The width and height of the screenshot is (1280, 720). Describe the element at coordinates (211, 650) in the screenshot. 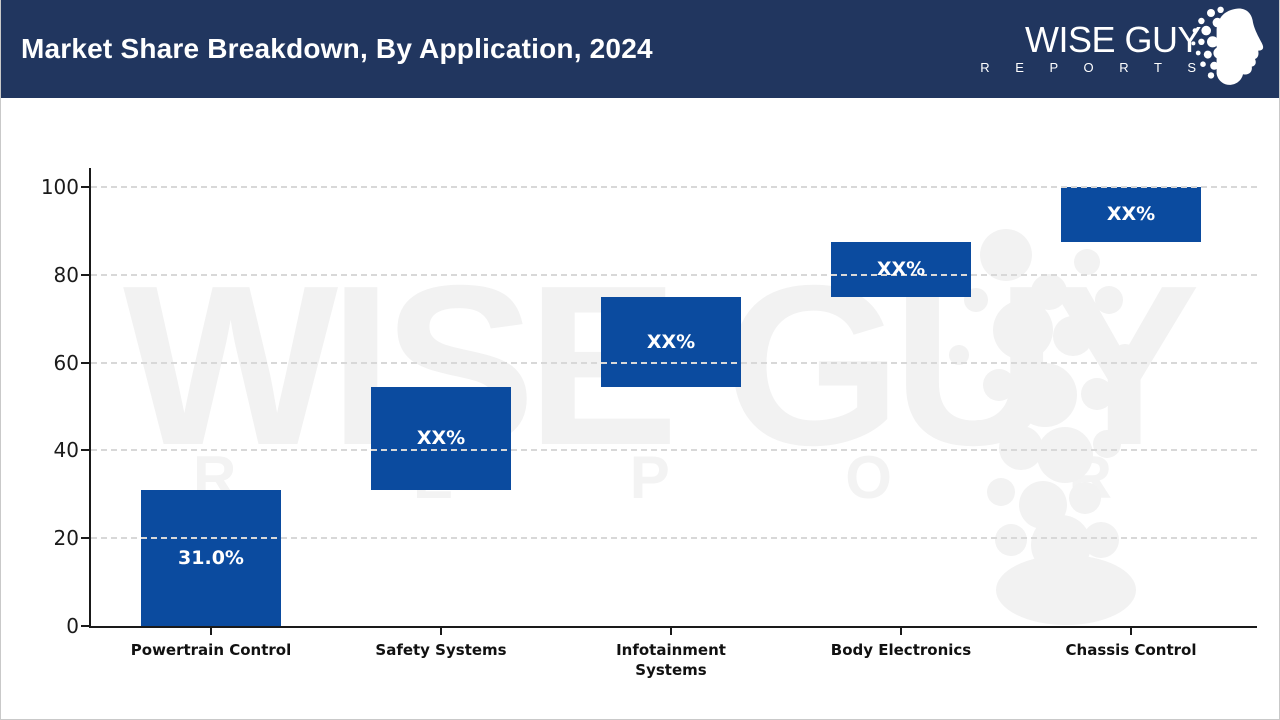

I see `x-tick-label-powertrain-control: Powertrain Control` at that location.